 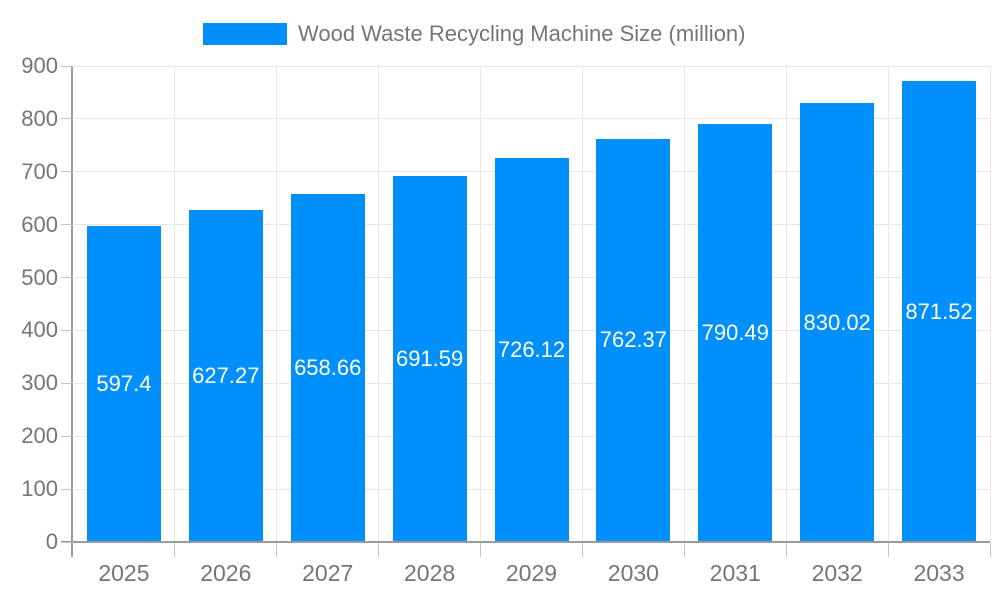 I want to click on y-axis-label: 300, so click(x=39, y=383).